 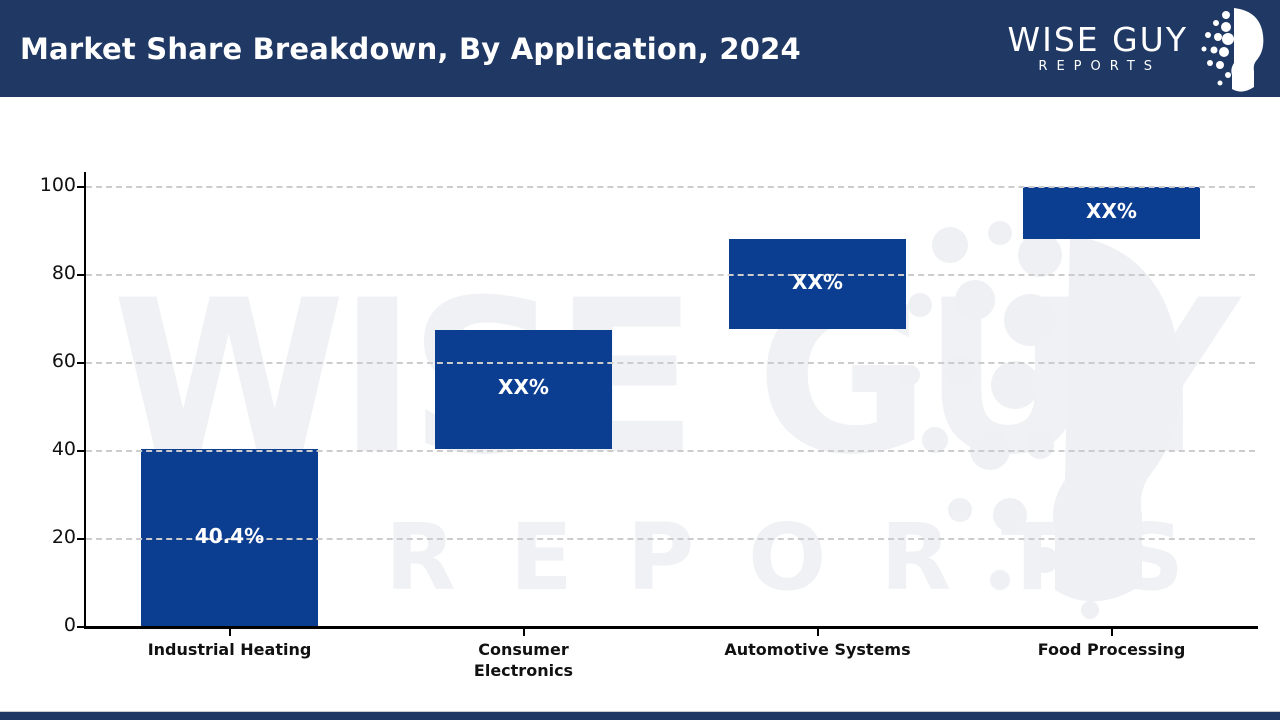 I want to click on bar-value-label-industrial-heating: 40.4%, so click(x=229, y=535).